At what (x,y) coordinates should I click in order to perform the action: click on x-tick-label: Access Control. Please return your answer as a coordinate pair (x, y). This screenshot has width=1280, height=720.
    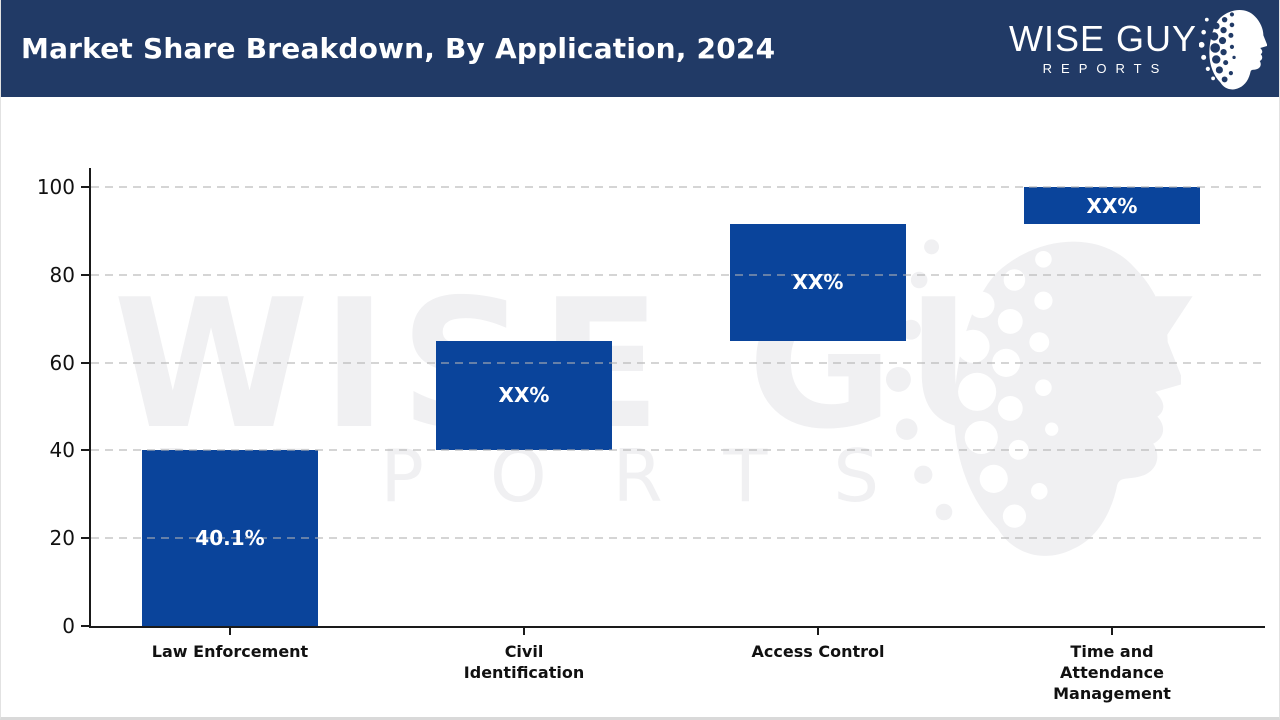
    Looking at the image, I should click on (818, 651).